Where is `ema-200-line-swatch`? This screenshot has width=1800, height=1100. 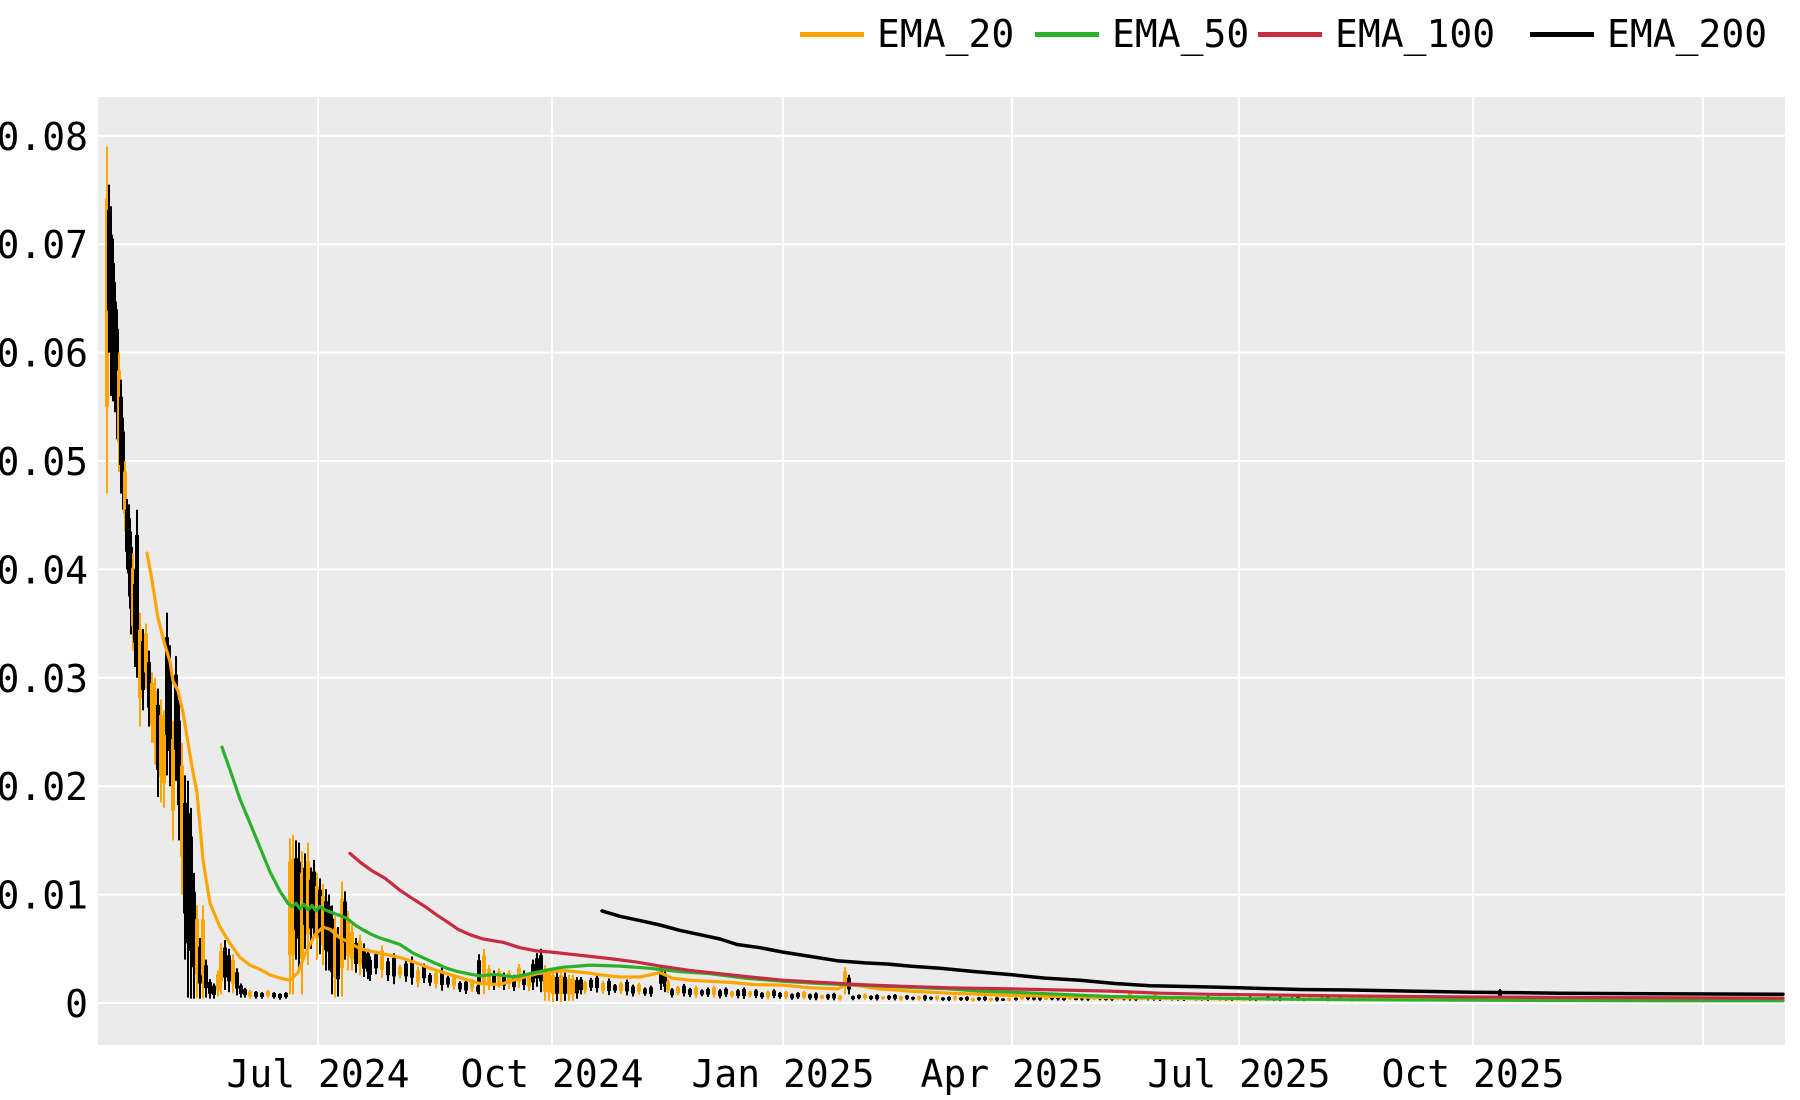
ema-200-line-swatch is located at coordinates (1562, 34).